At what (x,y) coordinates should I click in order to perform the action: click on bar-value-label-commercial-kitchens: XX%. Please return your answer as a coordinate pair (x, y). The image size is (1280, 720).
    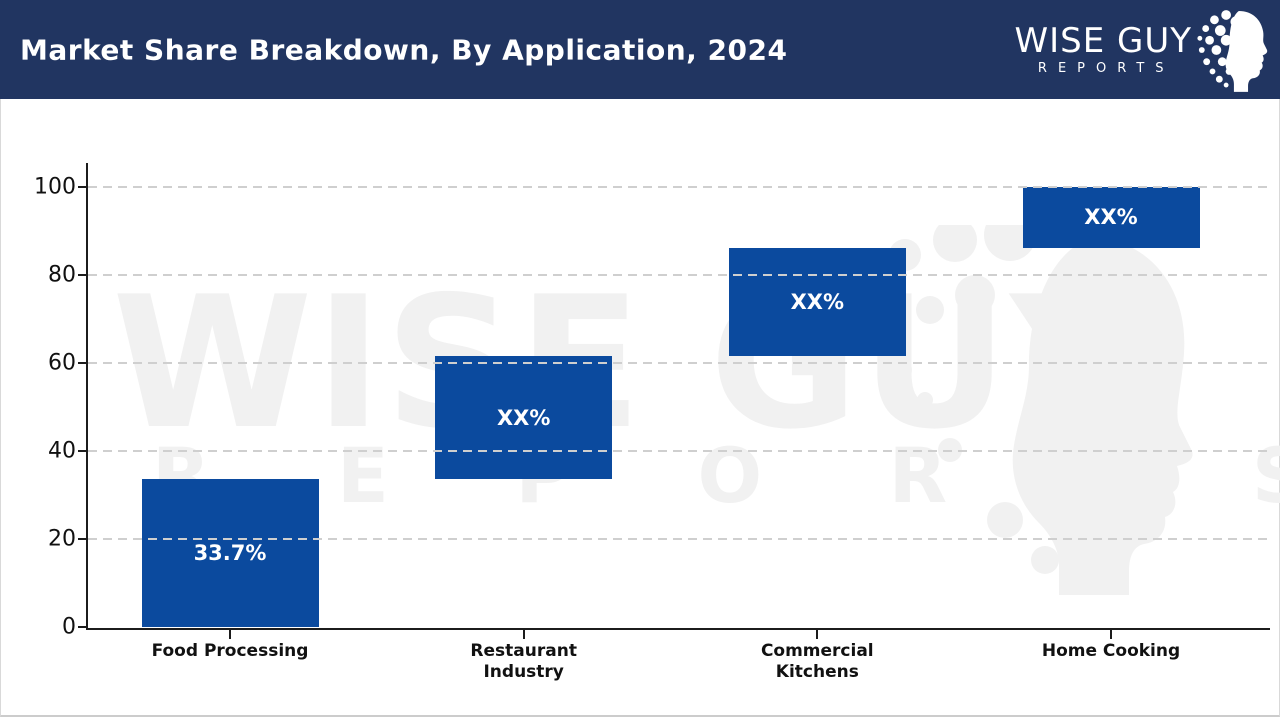
    Looking at the image, I should click on (817, 302).